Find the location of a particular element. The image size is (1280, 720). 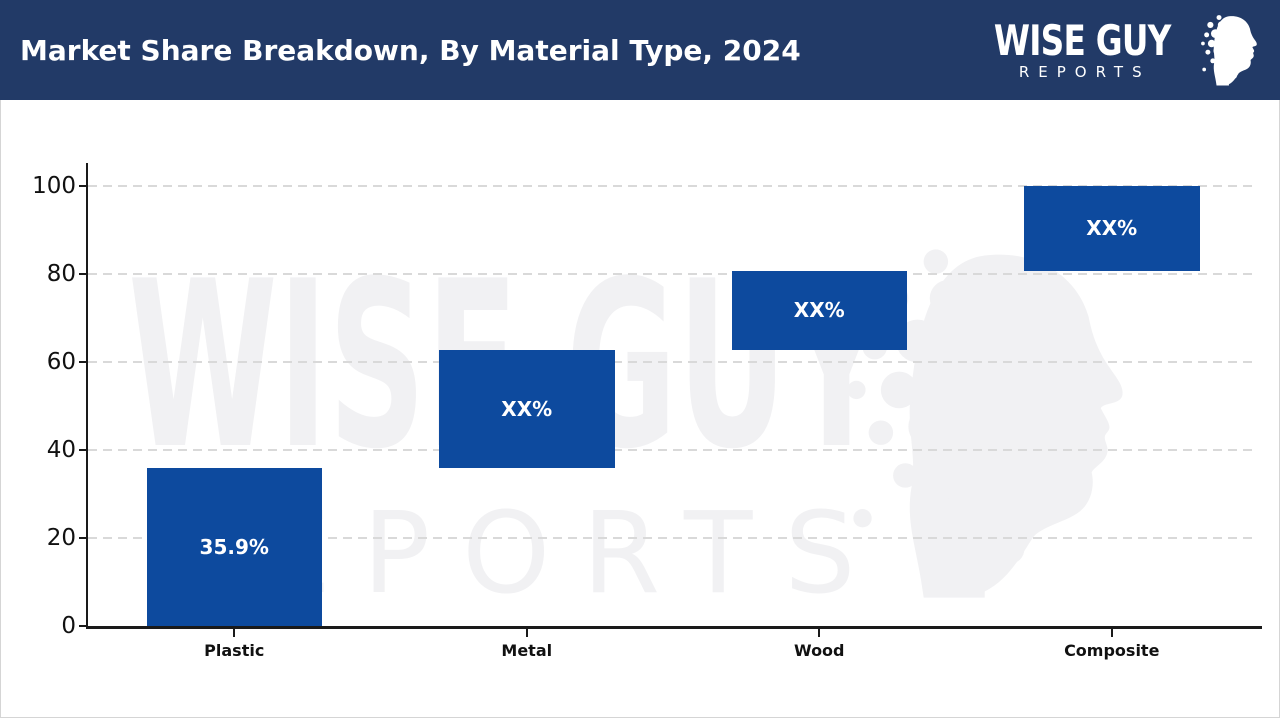

wiseguy-head-icon is located at coordinates (1229, 50).